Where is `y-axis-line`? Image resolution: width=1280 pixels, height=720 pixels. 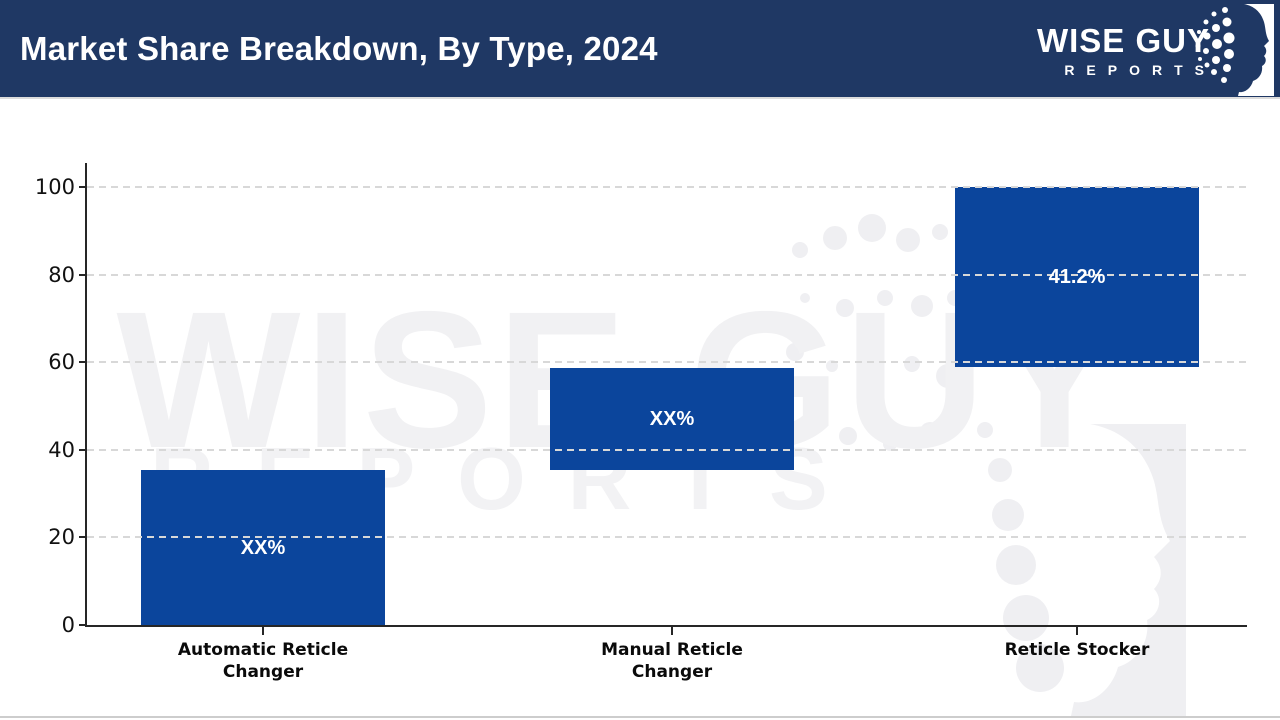
y-axis-line is located at coordinates (86, 395).